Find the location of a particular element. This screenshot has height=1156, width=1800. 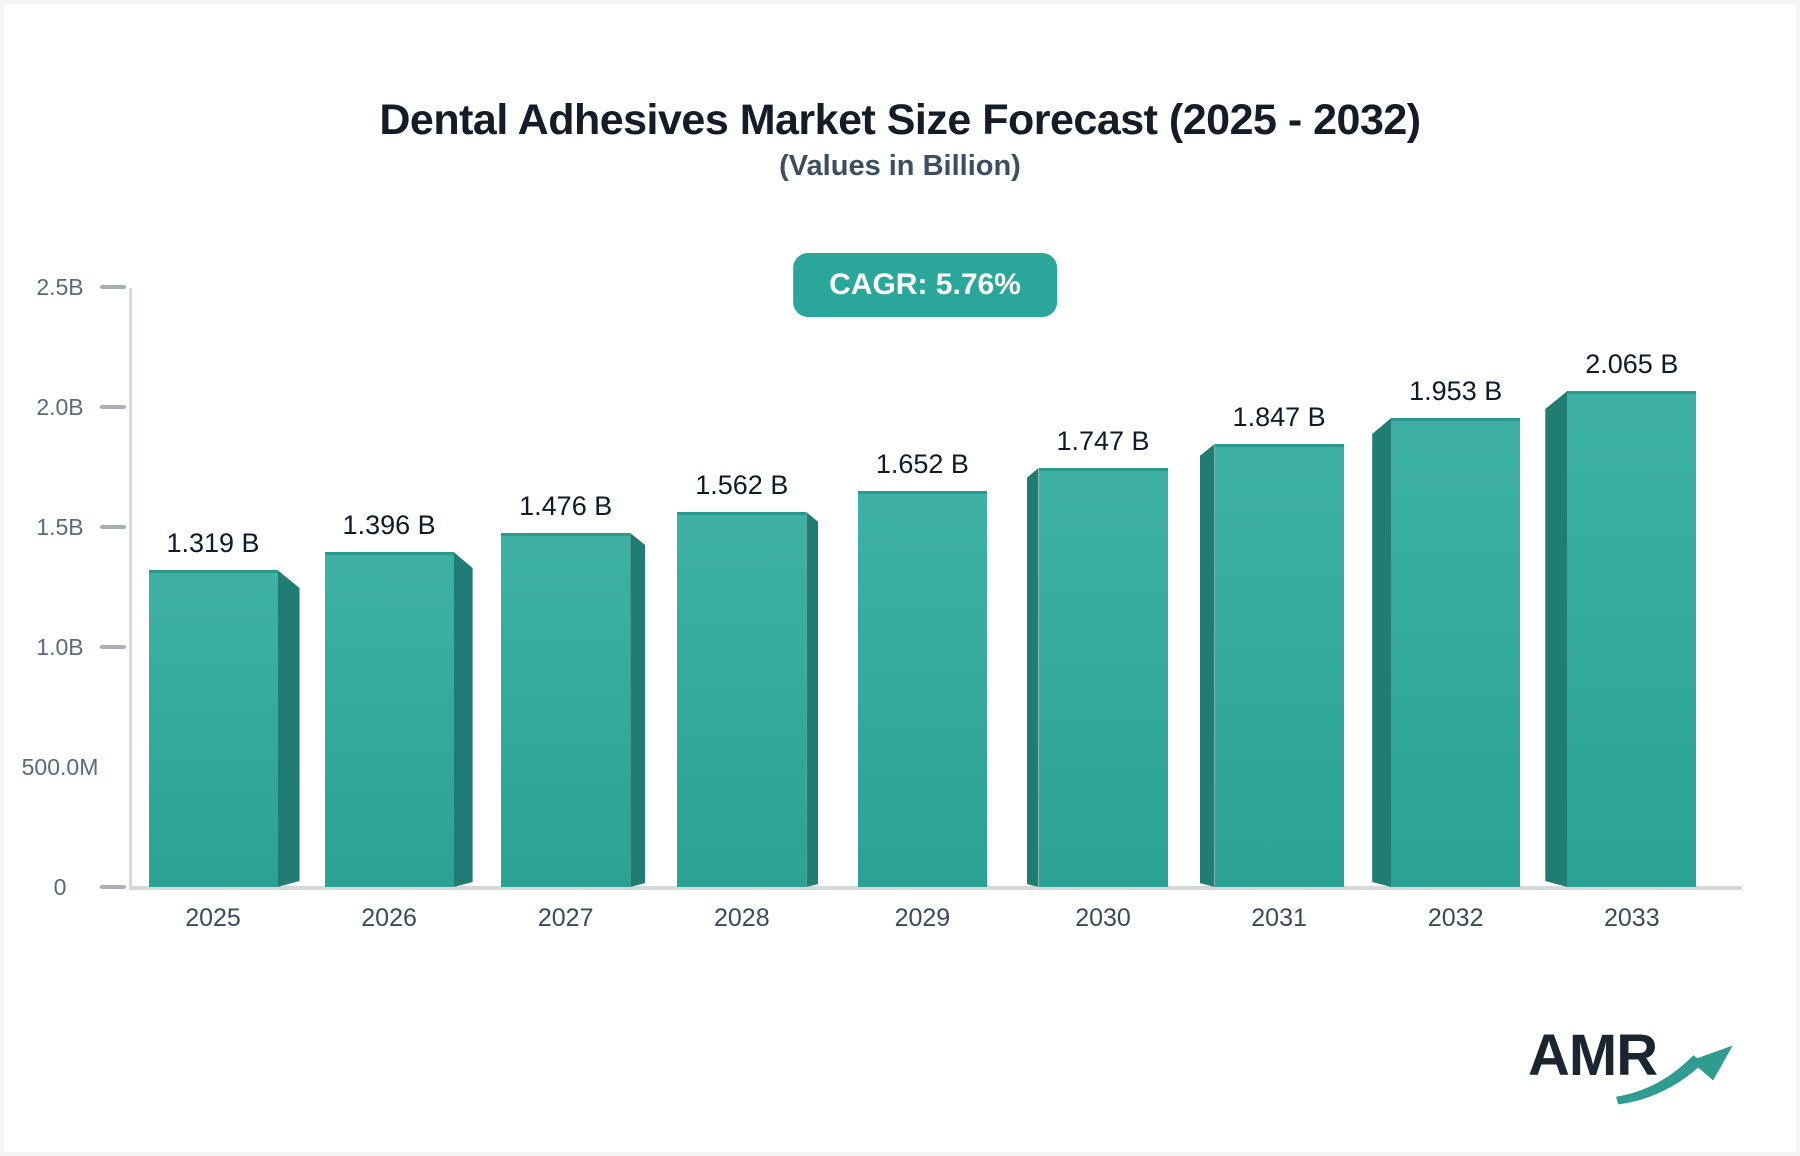

bar-side-2027 is located at coordinates (637, 710).